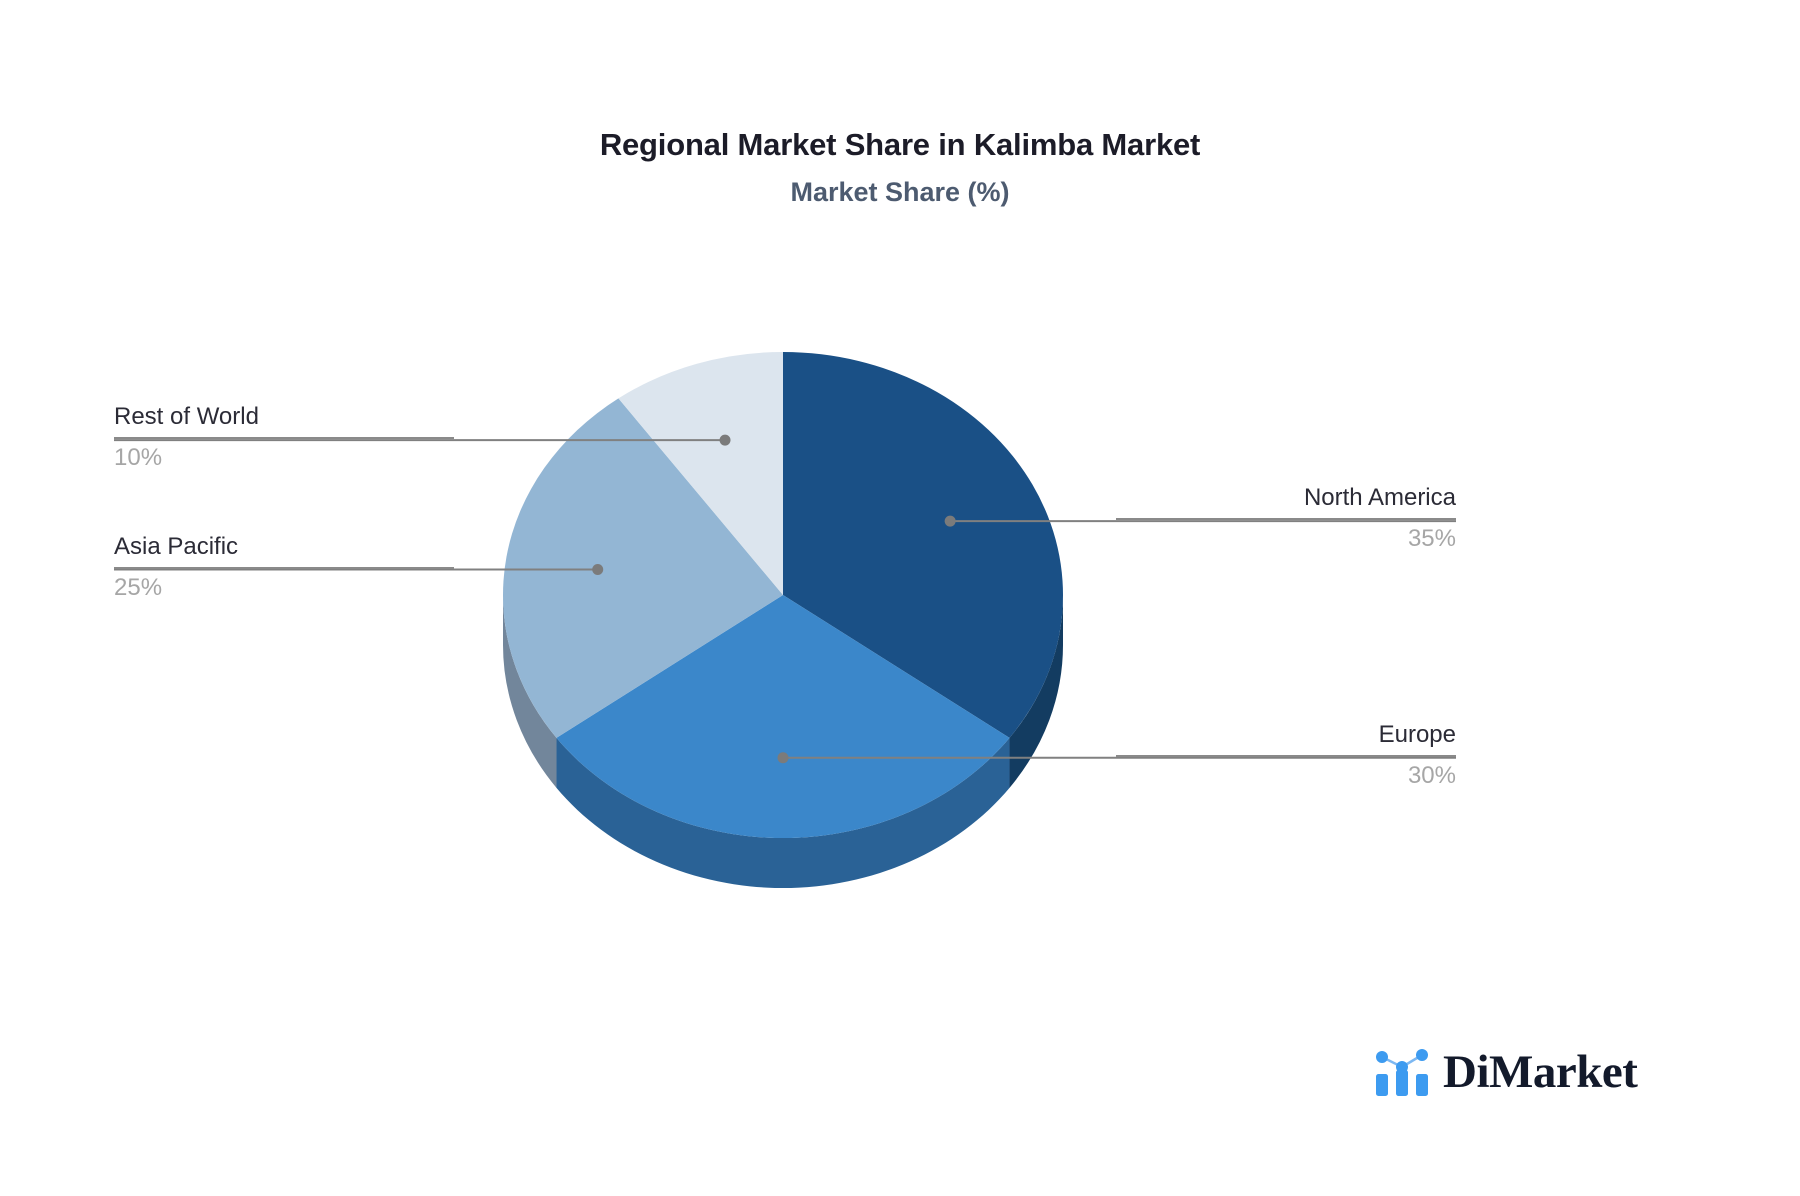 This screenshot has height=1196, width=1800. Describe the element at coordinates (1540, 1072) in the screenshot. I see `brand-name: DiMarket` at that location.